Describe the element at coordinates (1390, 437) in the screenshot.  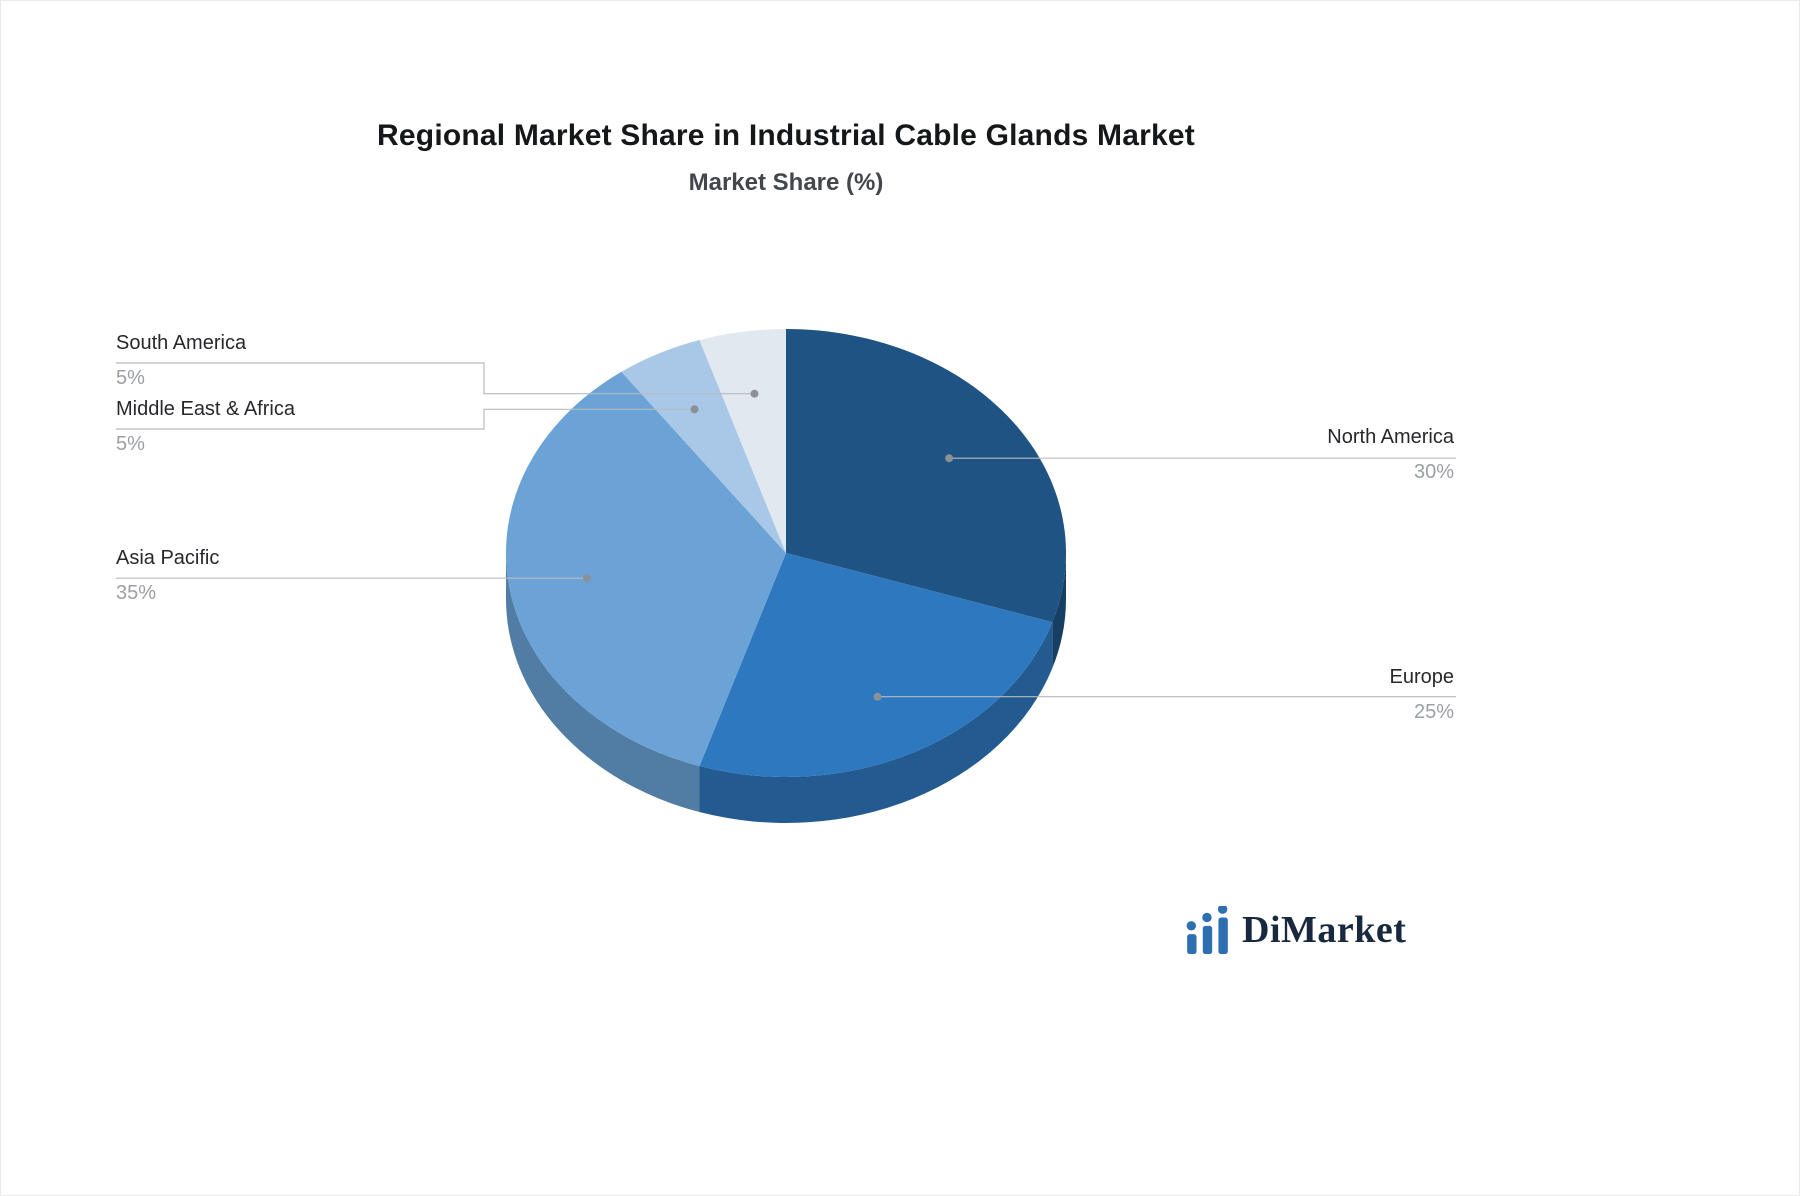
I see `callout-label: North America` at that location.